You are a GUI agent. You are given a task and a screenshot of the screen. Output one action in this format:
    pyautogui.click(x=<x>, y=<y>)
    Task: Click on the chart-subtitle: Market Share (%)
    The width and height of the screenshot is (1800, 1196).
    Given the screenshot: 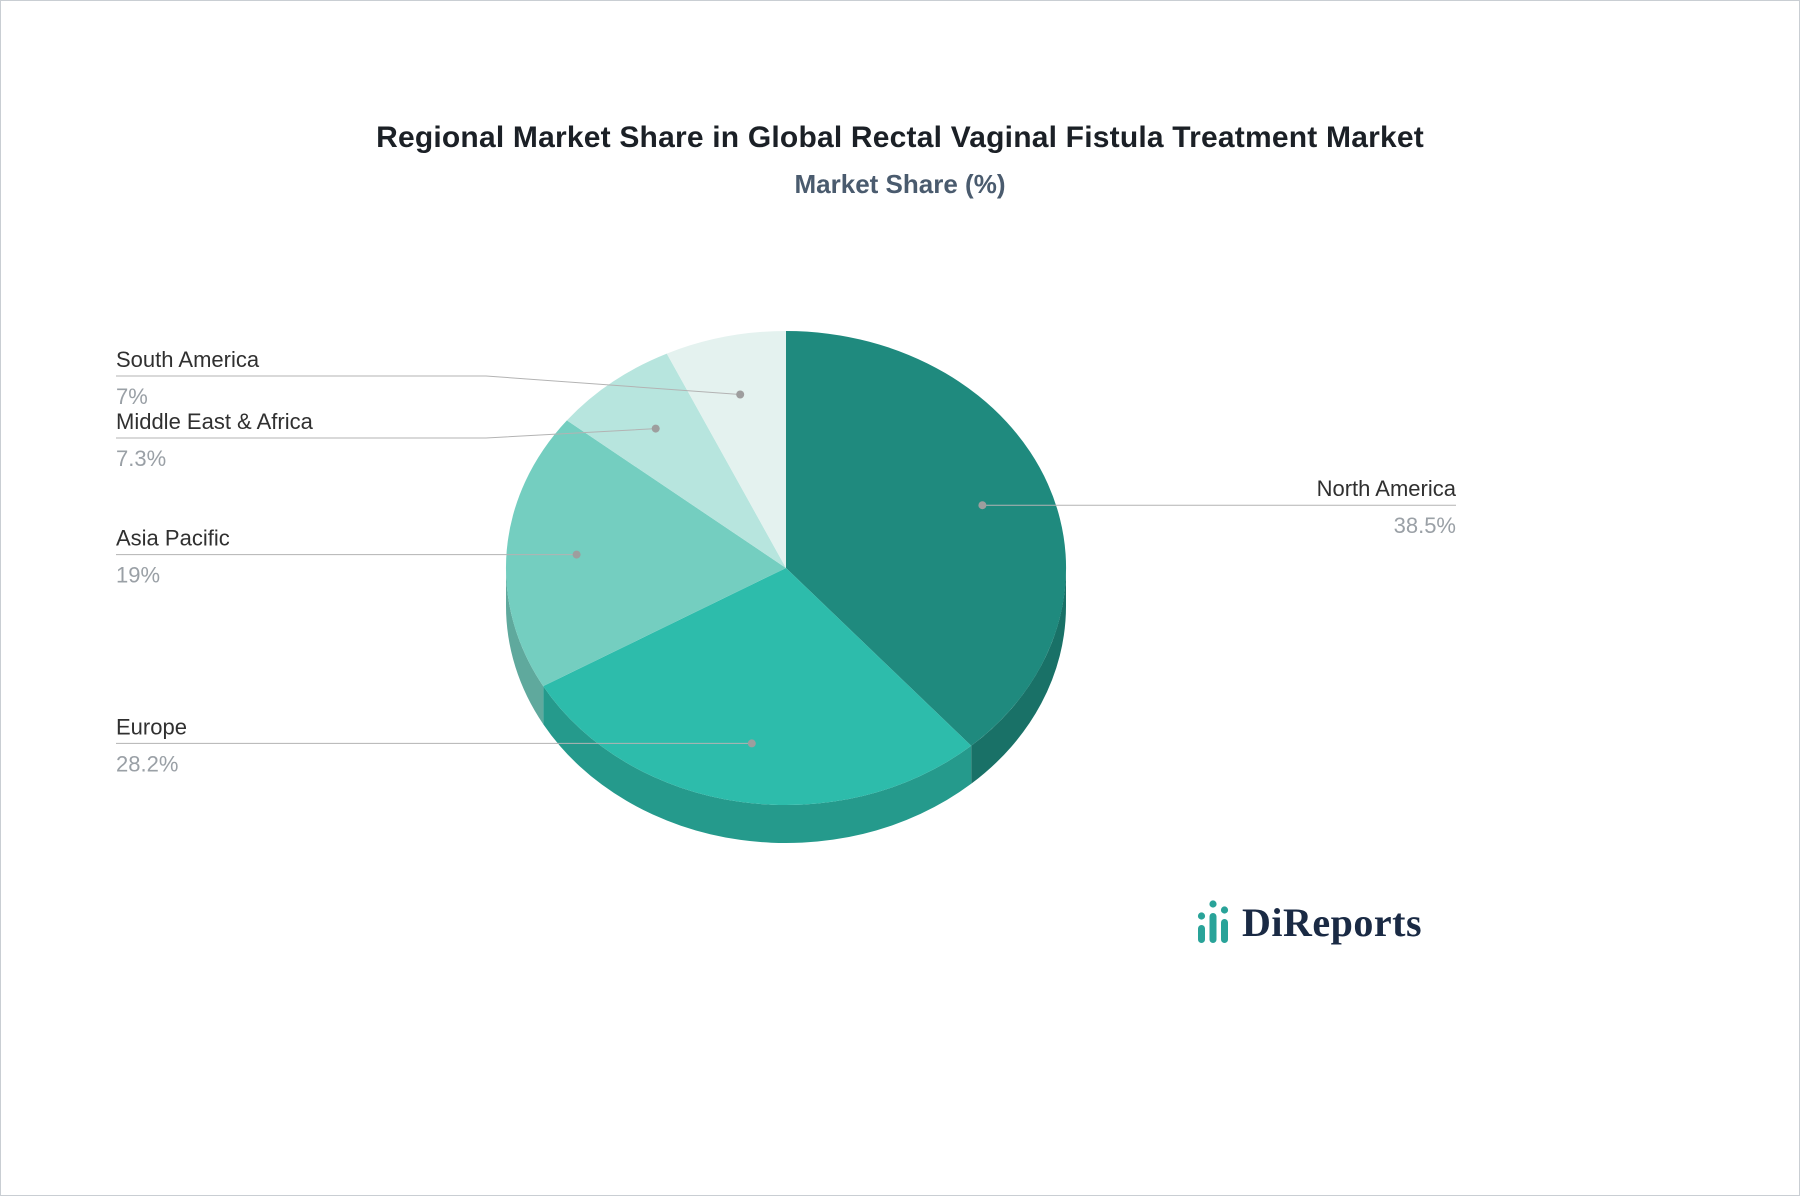 What is the action you would take?
    pyautogui.click(x=900, y=184)
    